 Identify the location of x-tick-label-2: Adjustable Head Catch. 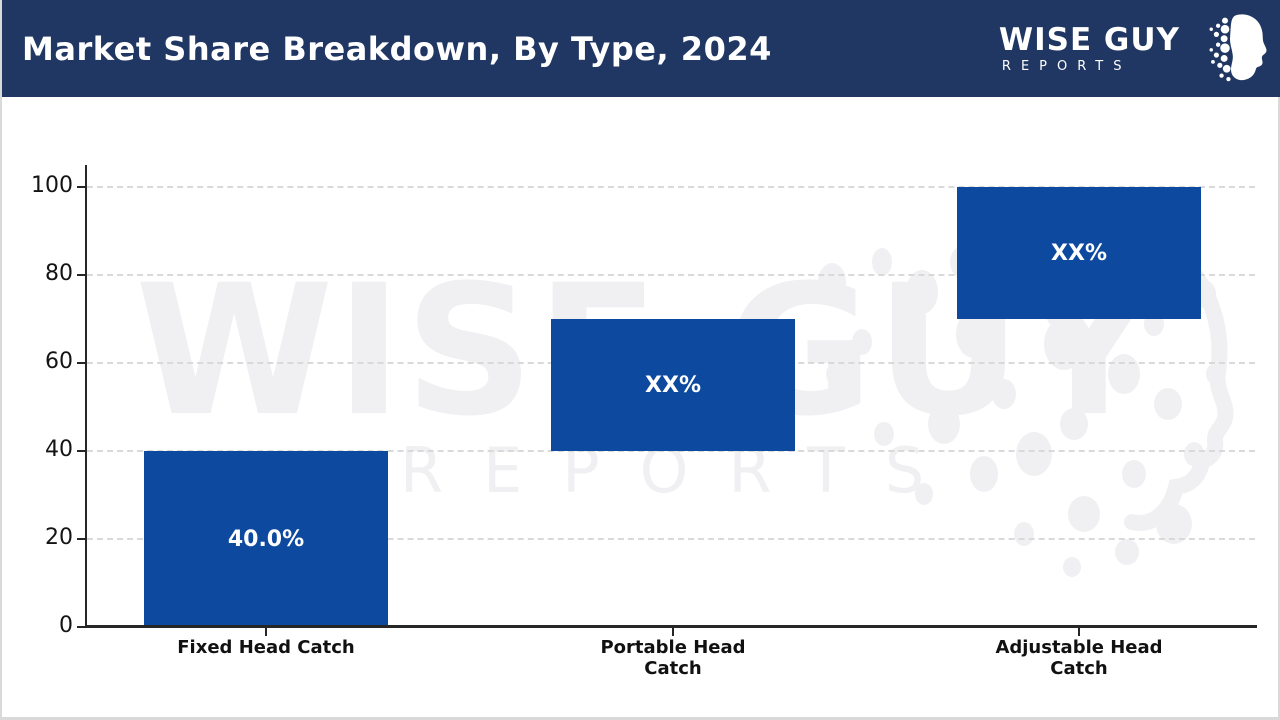
(1079, 658).